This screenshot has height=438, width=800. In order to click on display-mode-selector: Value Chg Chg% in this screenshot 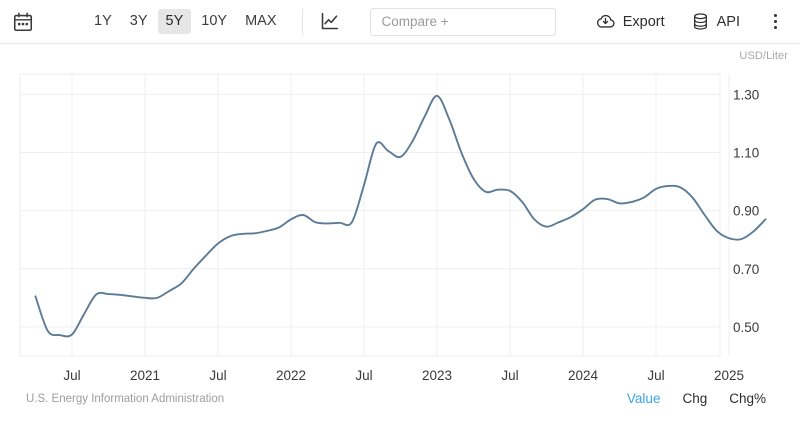, I will do `click(696, 398)`.